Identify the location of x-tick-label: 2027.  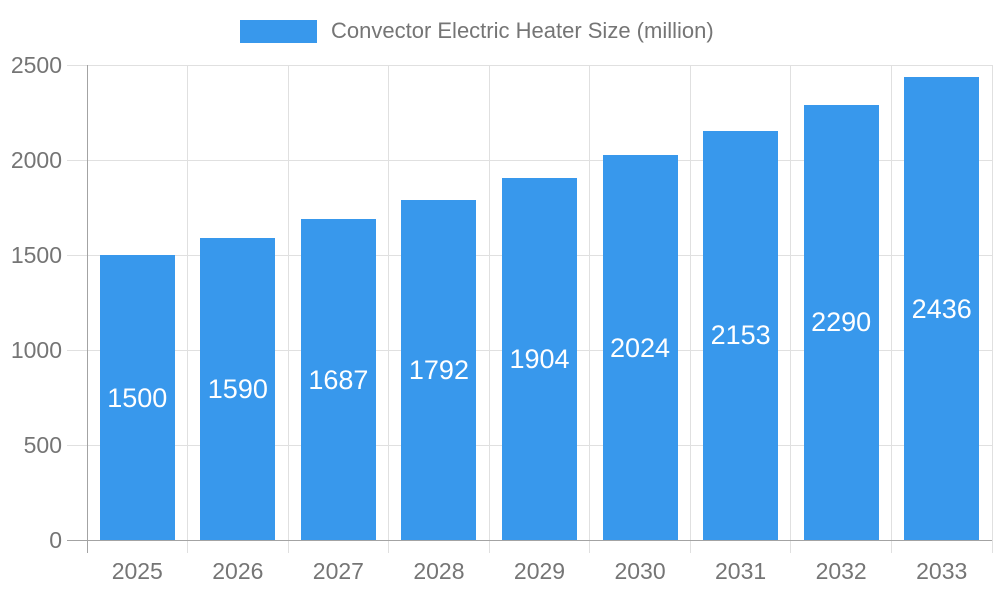
(338, 571).